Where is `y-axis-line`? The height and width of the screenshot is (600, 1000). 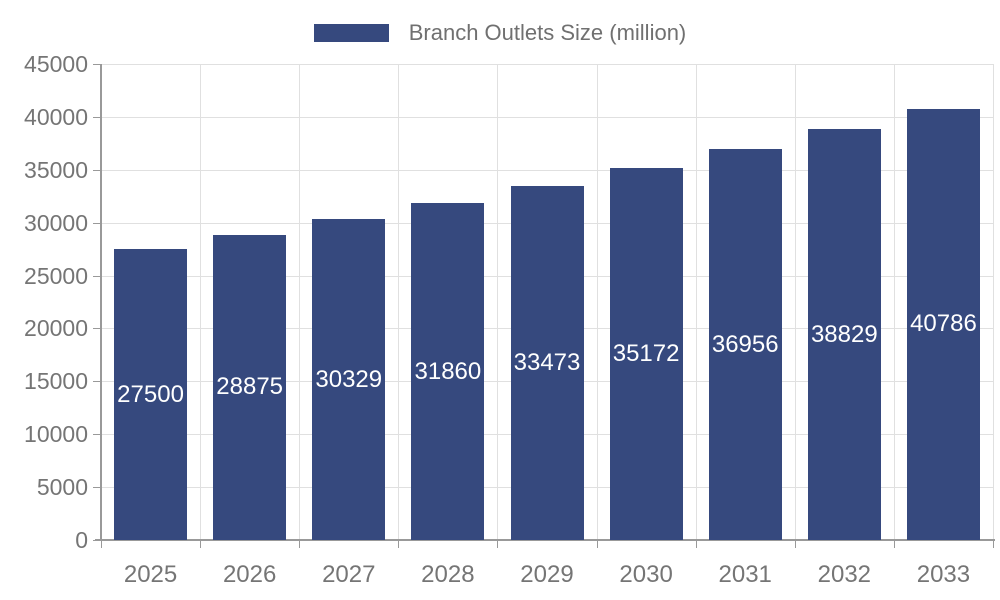 y-axis-line is located at coordinates (101, 302).